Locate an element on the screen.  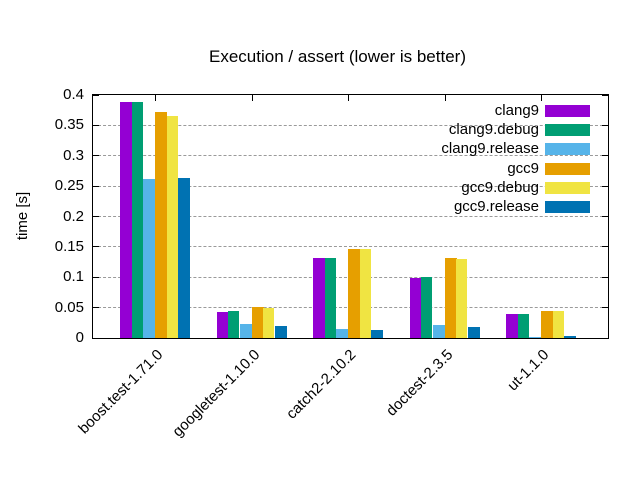
legend-row-gcc9: gcc9 is located at coordinates (515, 168).